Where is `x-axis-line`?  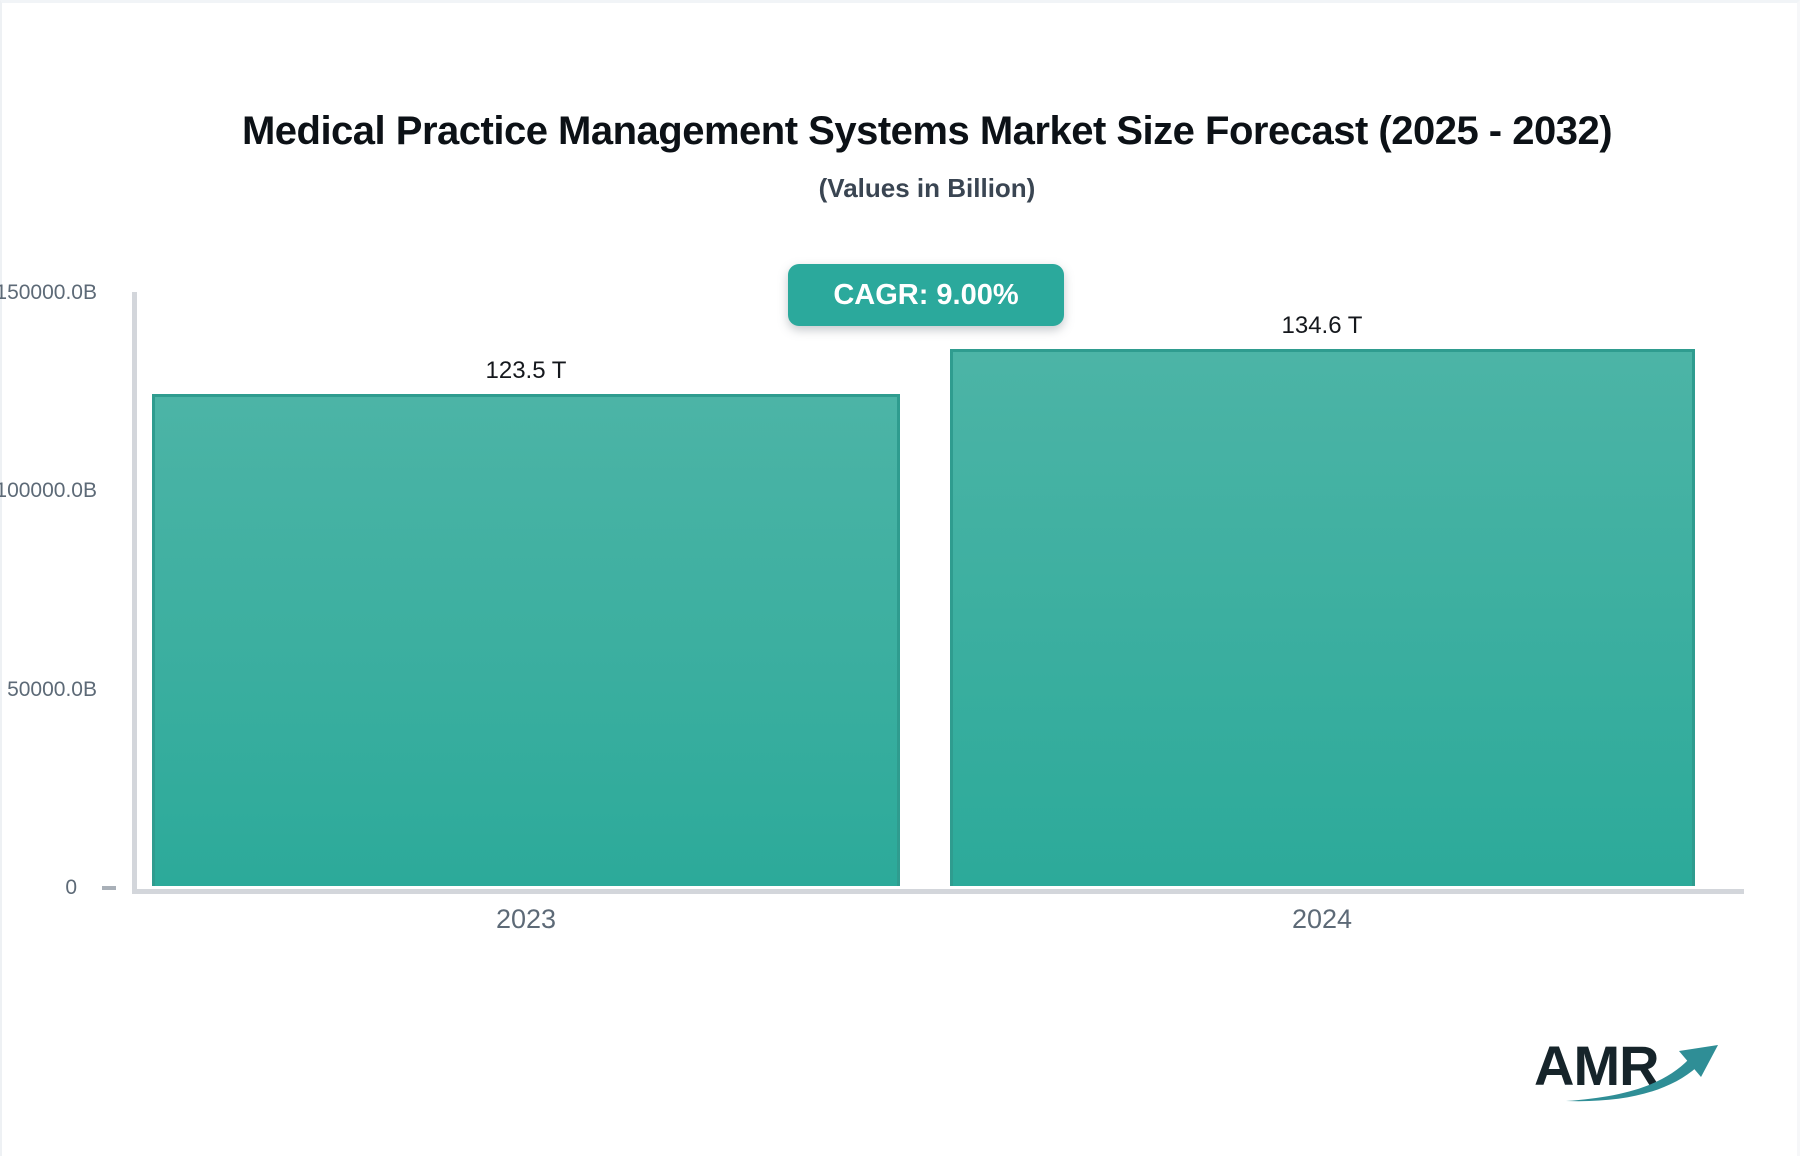
x-axis-line is located at coordinates (938, 891).